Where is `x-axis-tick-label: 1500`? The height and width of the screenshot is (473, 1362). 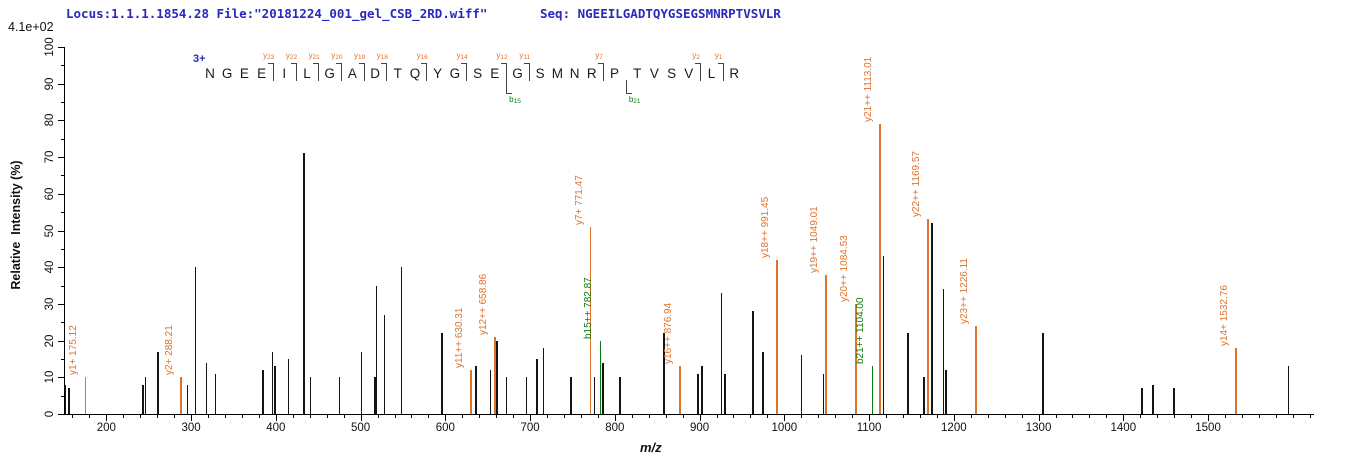 x-axis-tick-label: 1500 is located at coordinates (1208, 428).